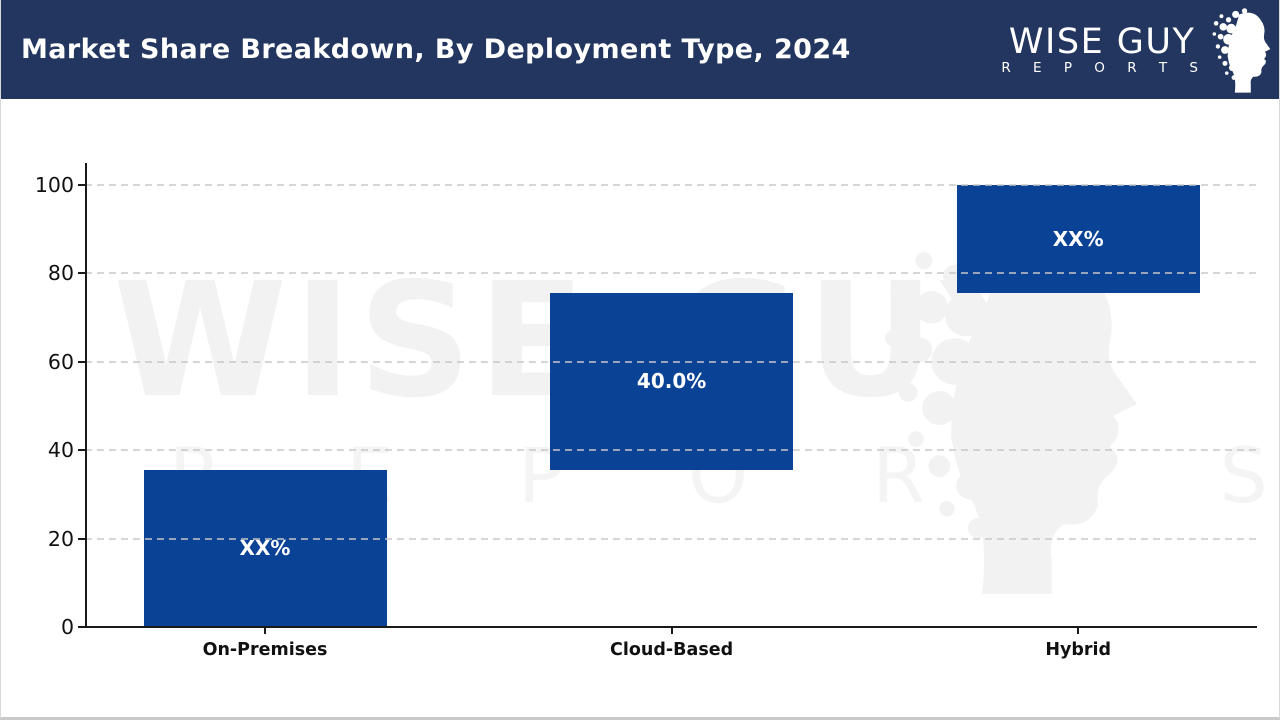  I want to click on y-tick-label: 100, so click(54, 184).